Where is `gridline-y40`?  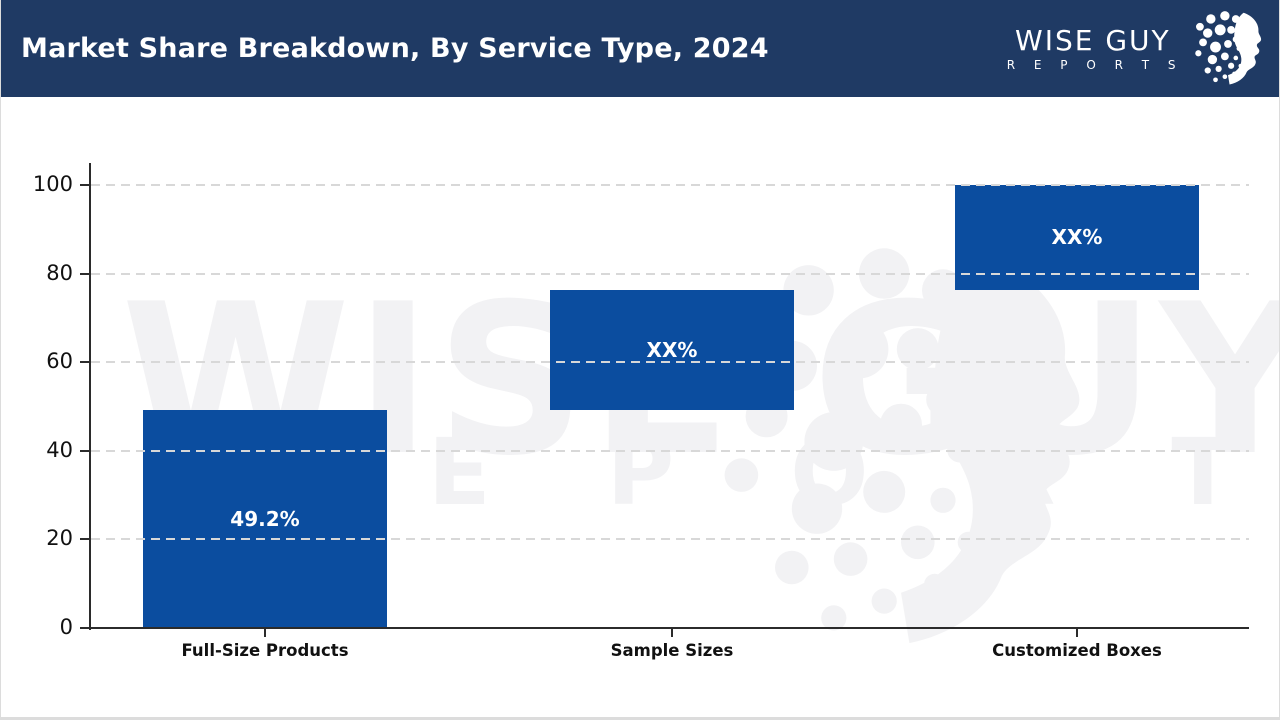
gridline-y40 is located at coordinates (670, 450).